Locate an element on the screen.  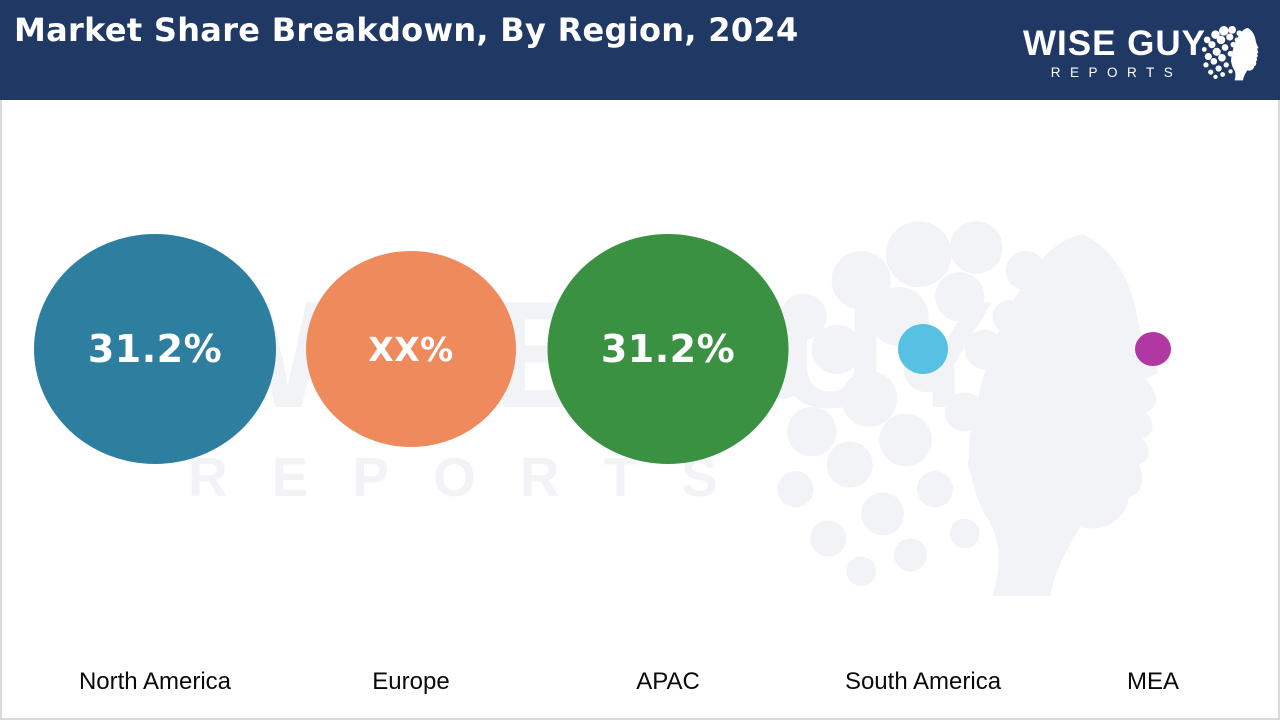
region-label-mea: MEA is located at coordinates (1152, 681).